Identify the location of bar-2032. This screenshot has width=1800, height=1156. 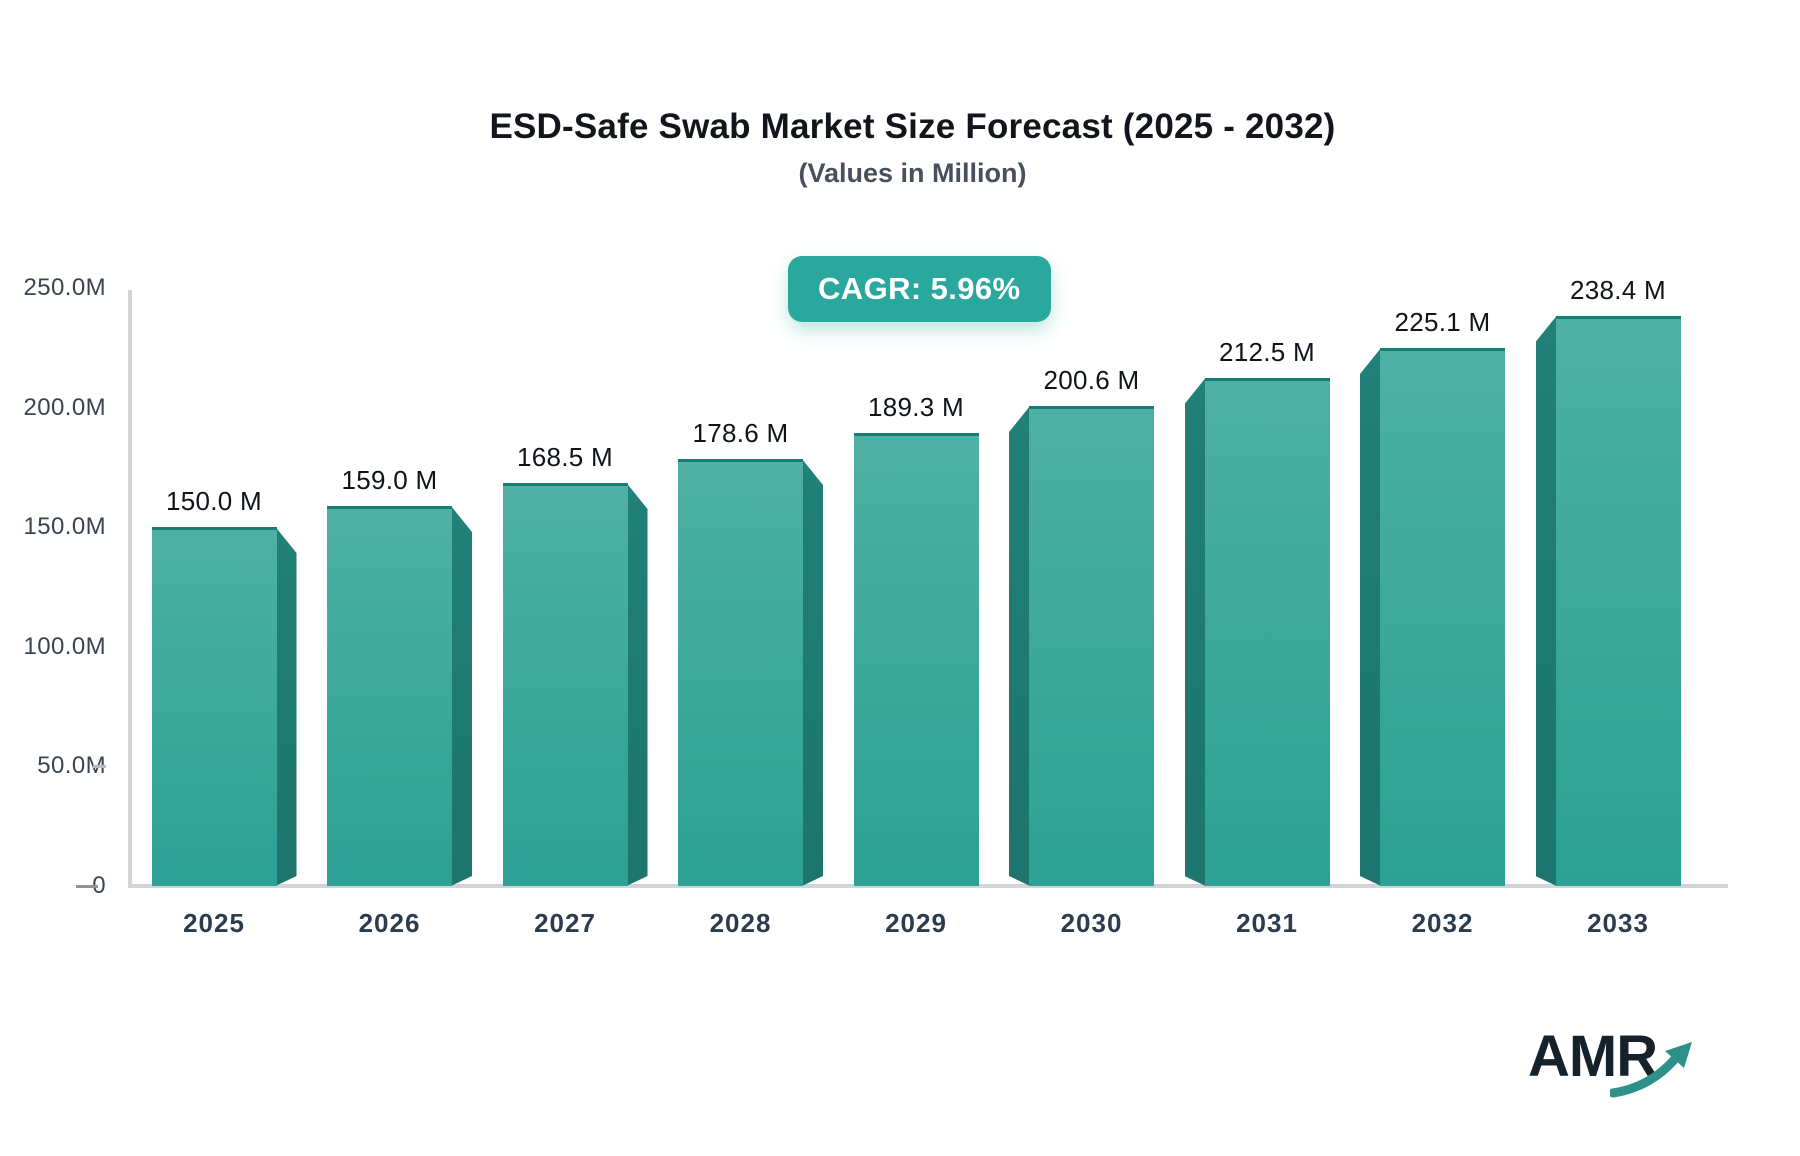
(1442, 617).